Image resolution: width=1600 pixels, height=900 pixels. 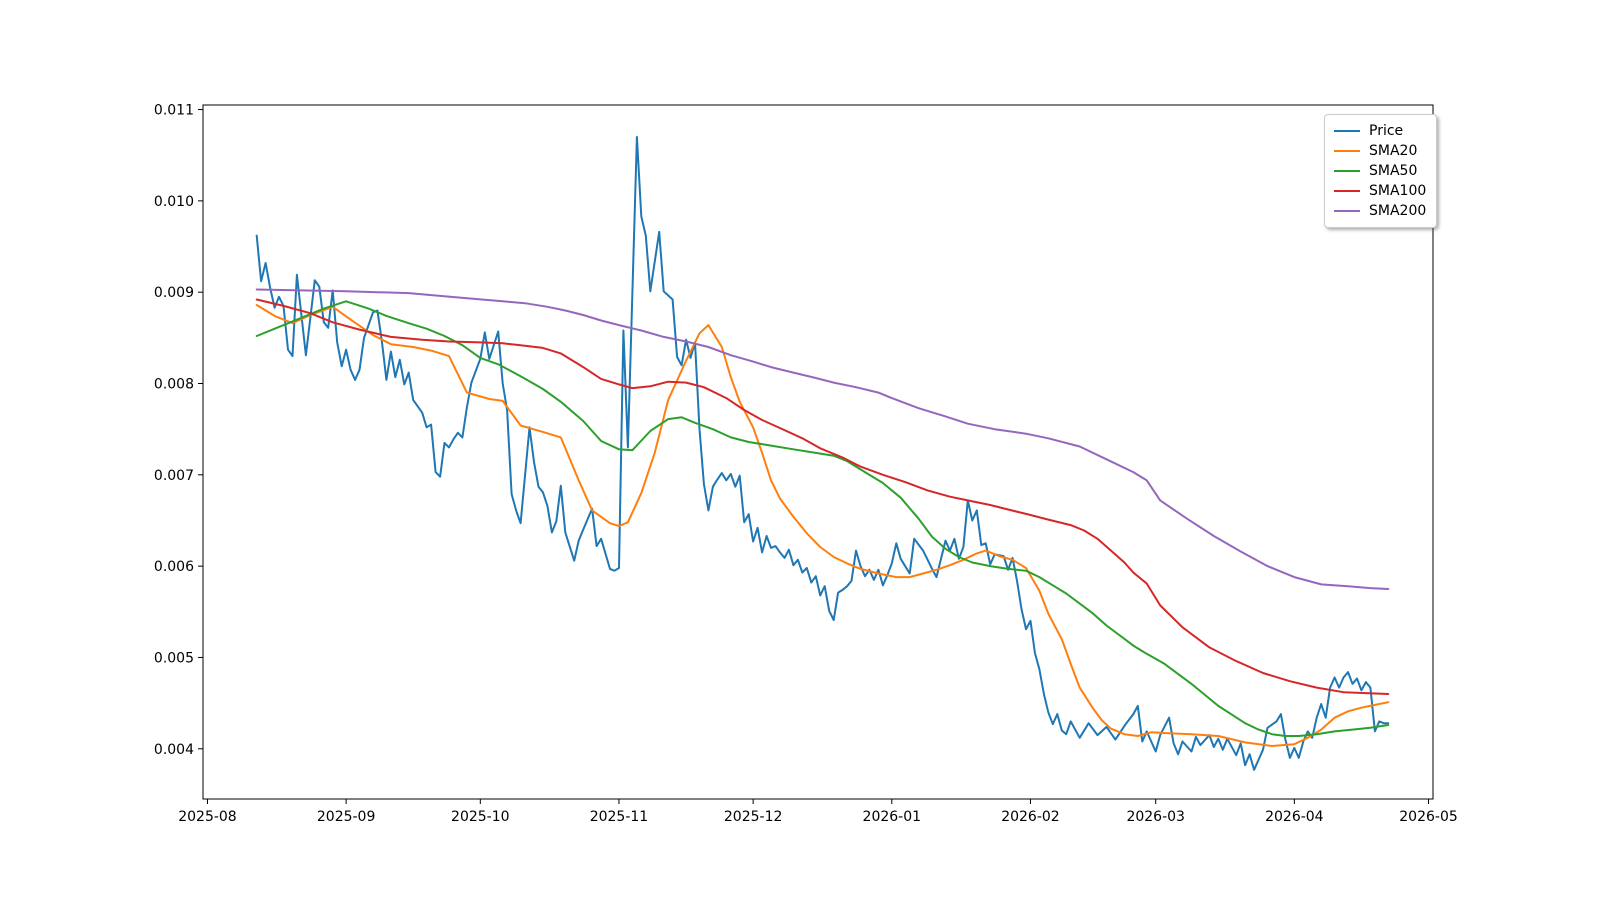 I want to click on chart-legend: Price SMA20 SMA50 SMA100 SMA200, so click(x=1381, y=171).